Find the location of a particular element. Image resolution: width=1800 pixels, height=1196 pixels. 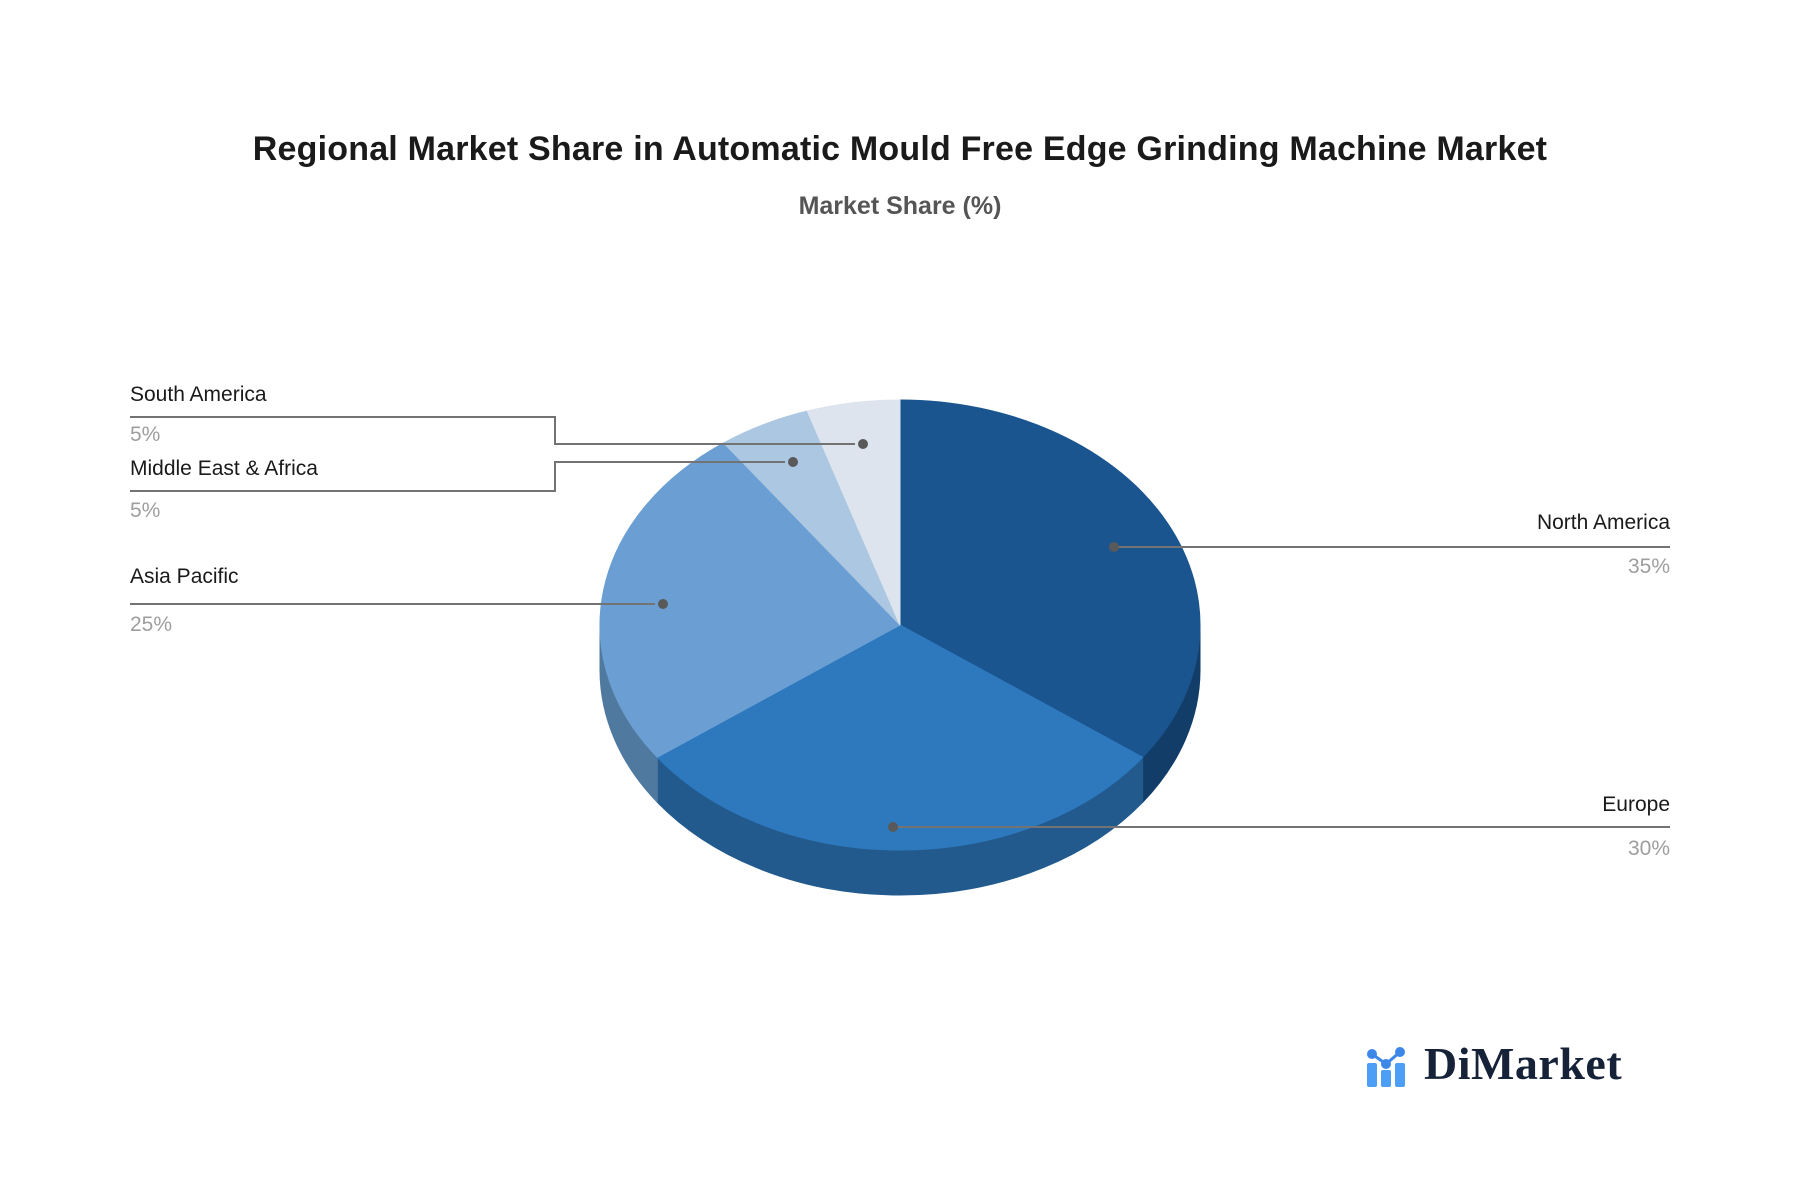

callout-dot-north-america is located at coordinates (1114, 547).